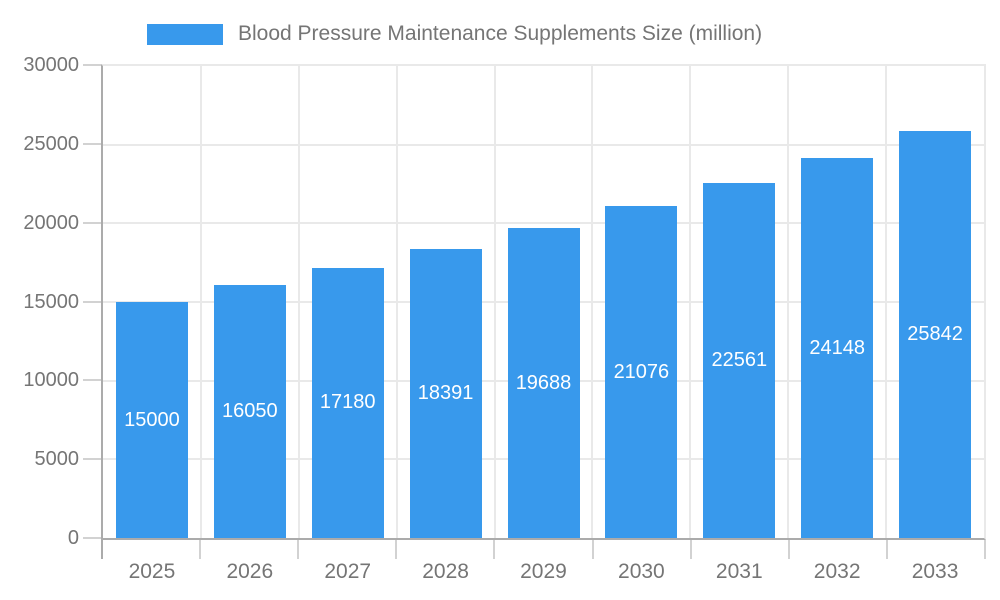  What do you see at coordinates (51, 143) in the screenshot?
I see `y-axis-label: 25000` at bounding box center [51, 143].